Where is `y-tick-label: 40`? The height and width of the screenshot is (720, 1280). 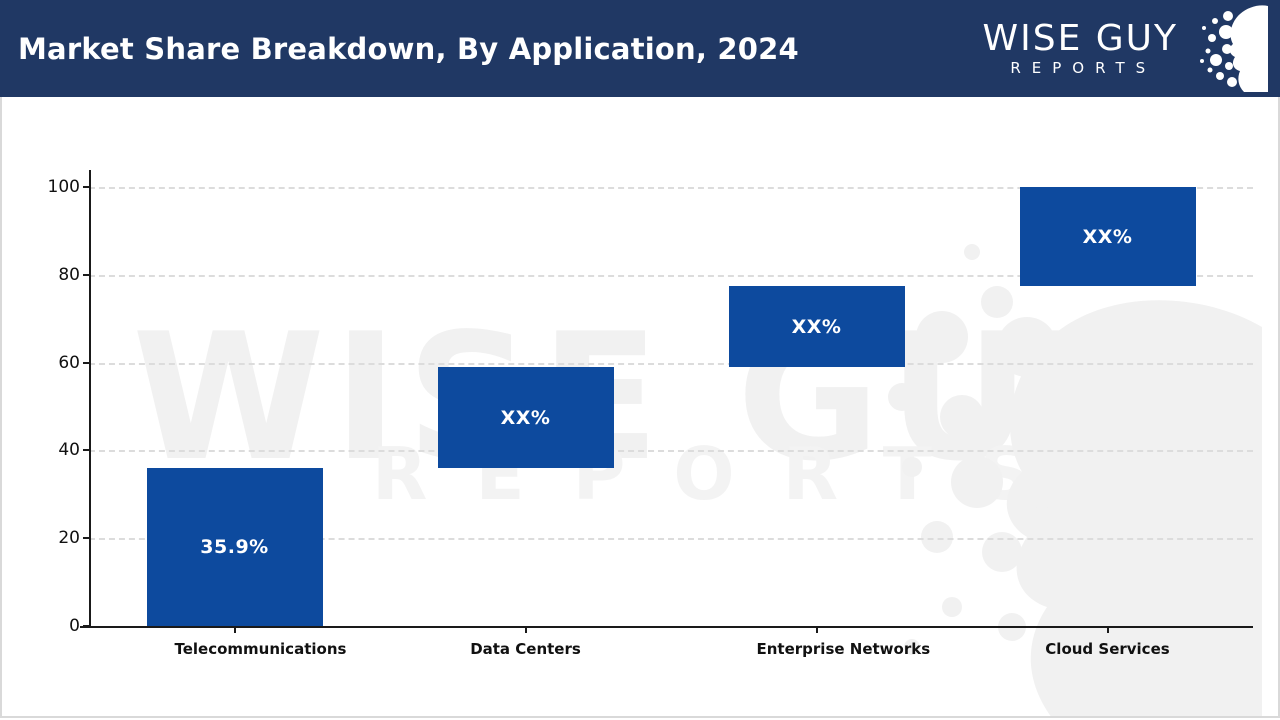 y-tick-label: 40 is located at coordinates (69, 450).